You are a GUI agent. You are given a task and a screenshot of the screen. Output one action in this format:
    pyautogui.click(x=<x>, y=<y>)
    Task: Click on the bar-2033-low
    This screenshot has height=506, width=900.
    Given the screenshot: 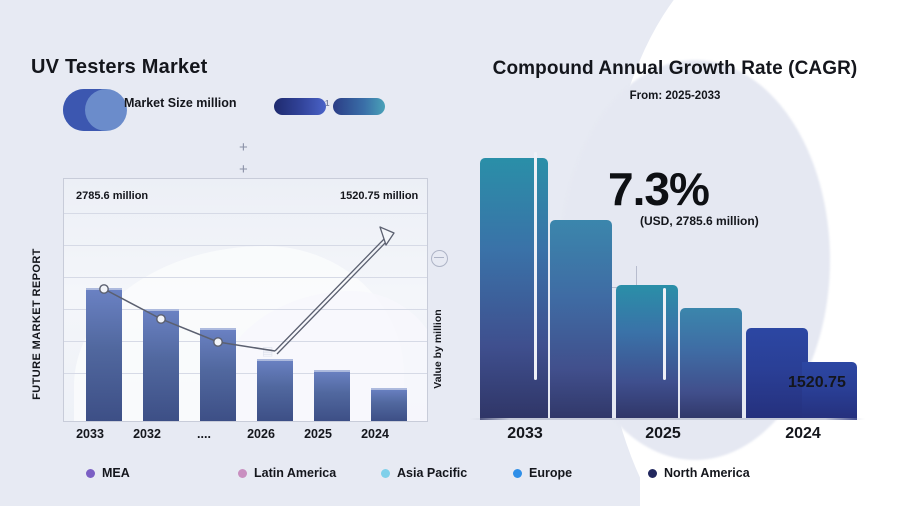 What is the action you would take?
    pyautogui.click(x=581, y=320)
    